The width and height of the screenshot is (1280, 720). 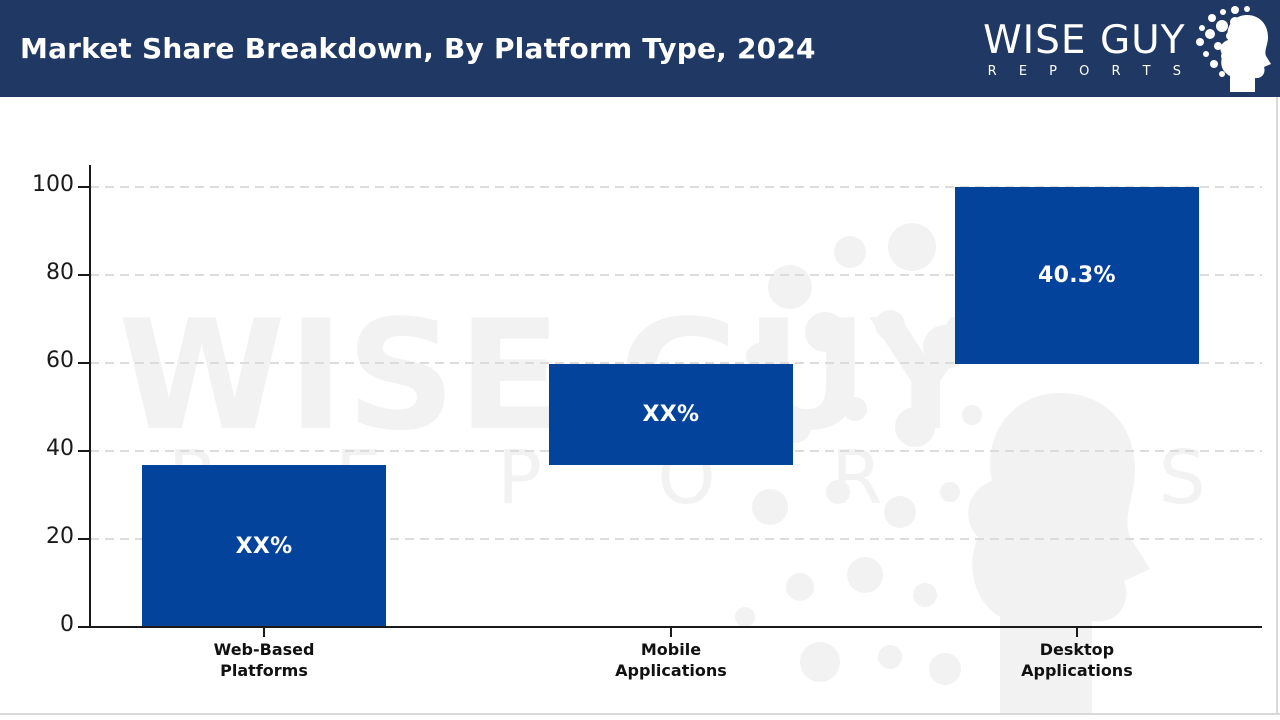 I want to click on logo-wordmark: WISE GUY R E P O R T S, so click(x=1084, y=49).